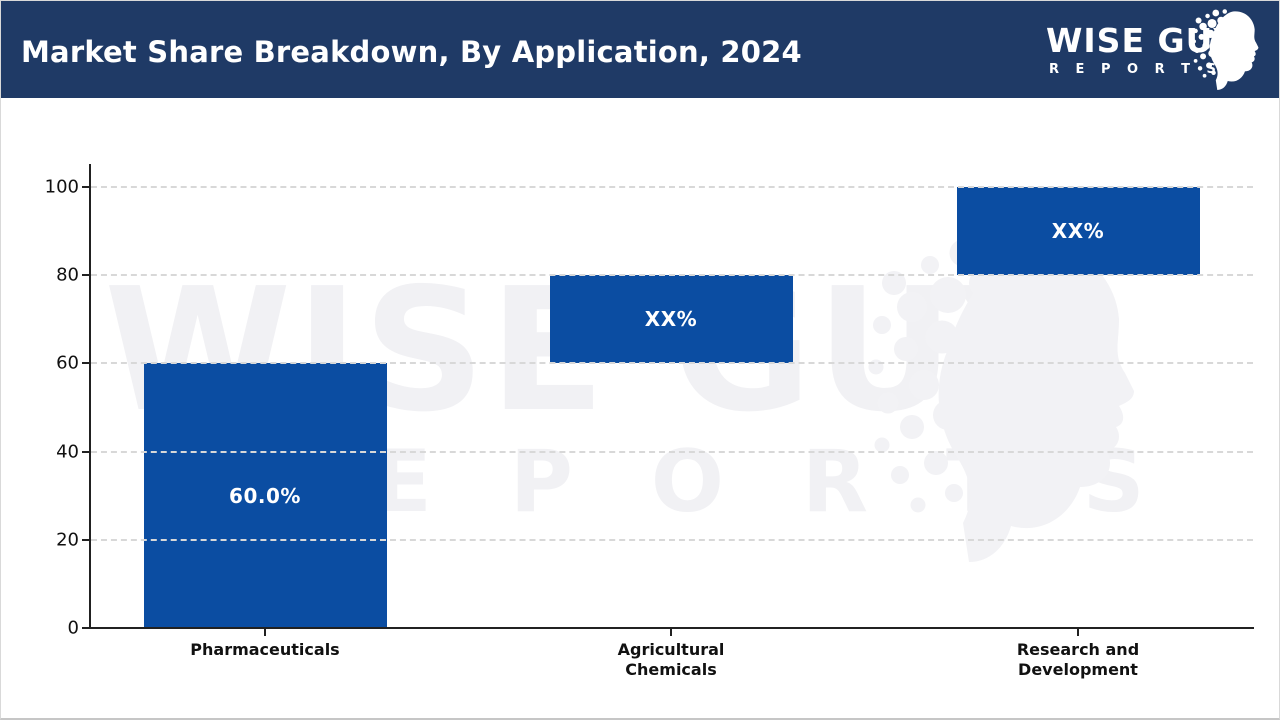 The width and height of the screenshot is (1280, 720). I want to click on x-category-label: Agricultural Chemicals, so click(671, 659).